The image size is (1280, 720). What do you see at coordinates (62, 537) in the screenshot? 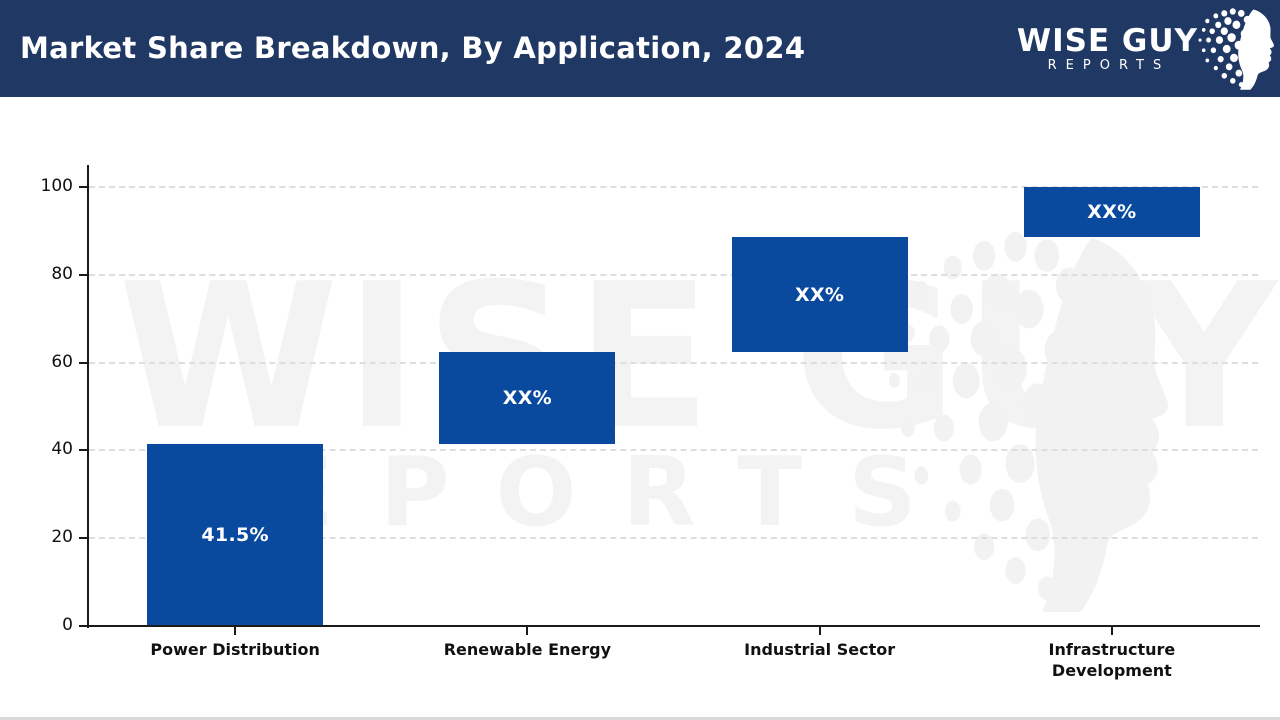
I see `y-tick-label: 20` at bounding box center [62, 537].